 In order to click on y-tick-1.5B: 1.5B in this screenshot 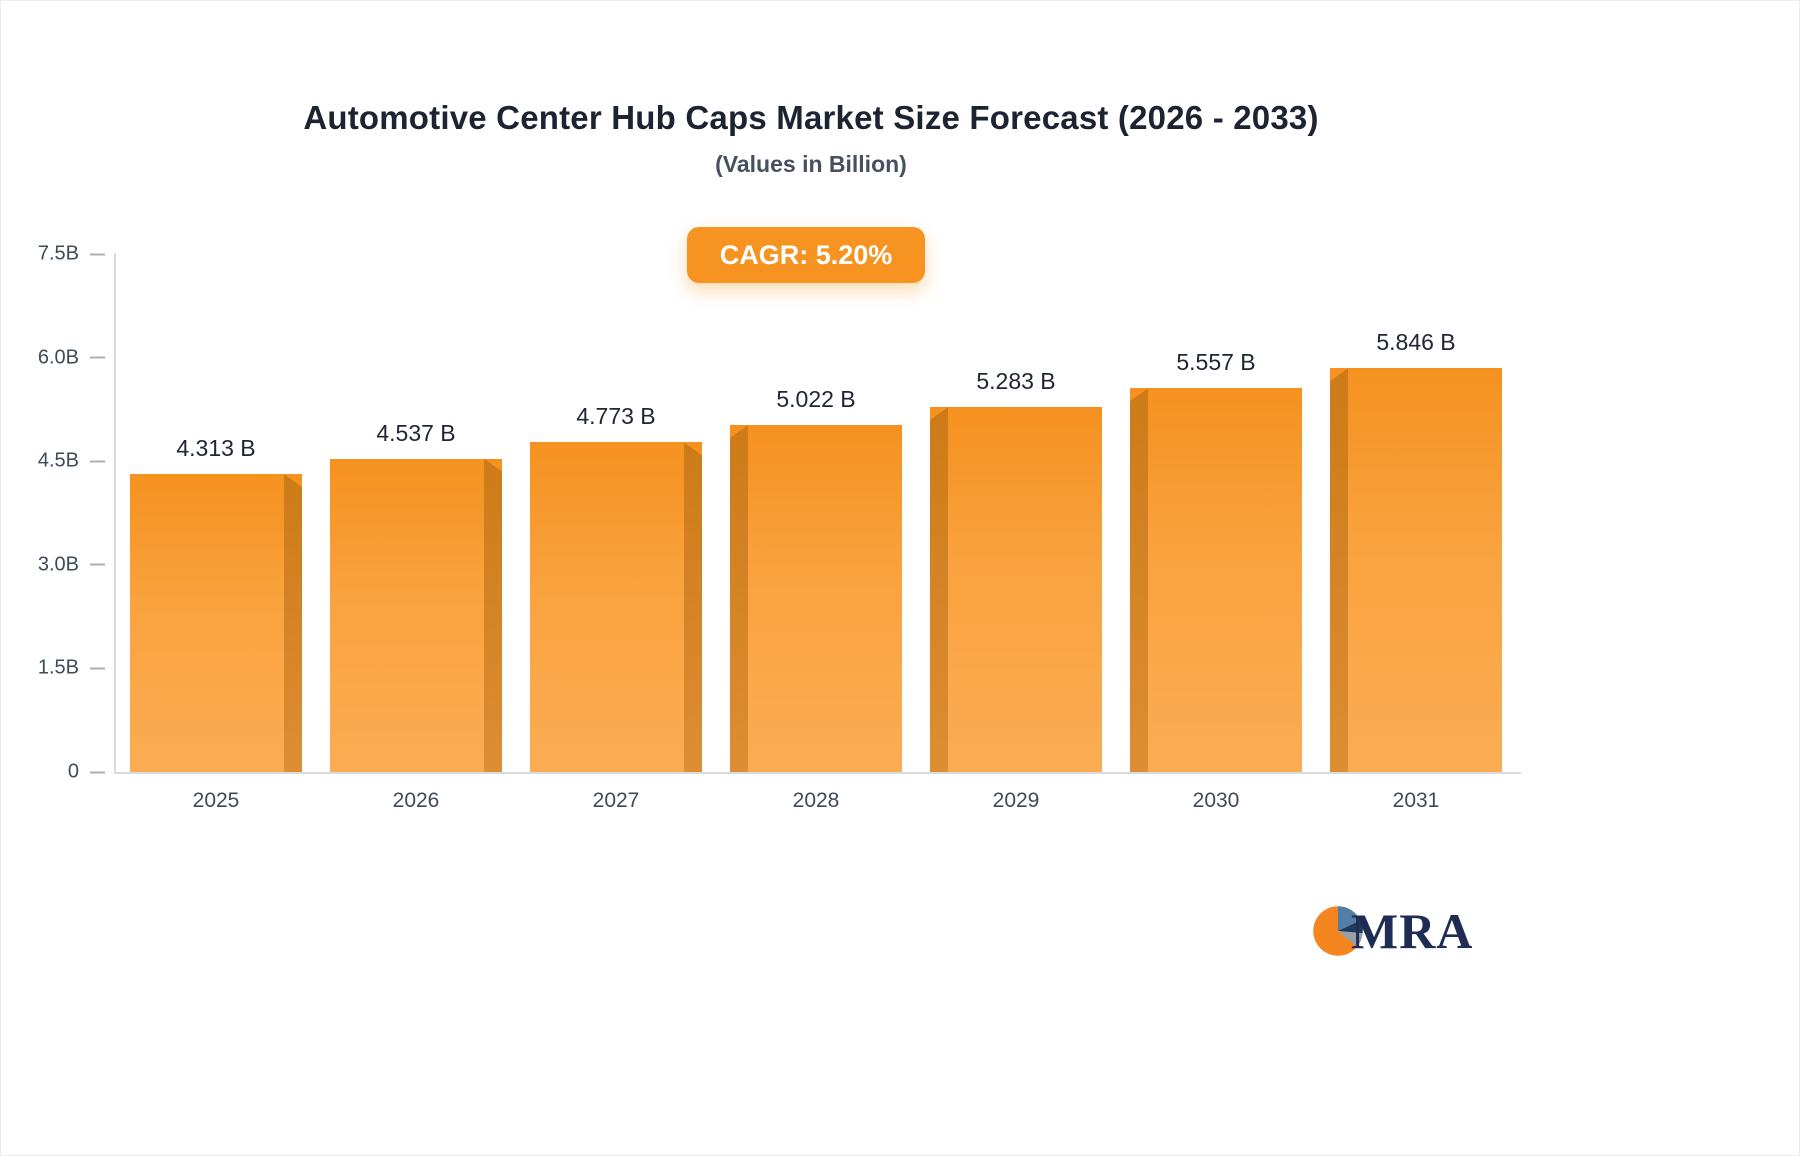, I will do `click(71, 668)`.